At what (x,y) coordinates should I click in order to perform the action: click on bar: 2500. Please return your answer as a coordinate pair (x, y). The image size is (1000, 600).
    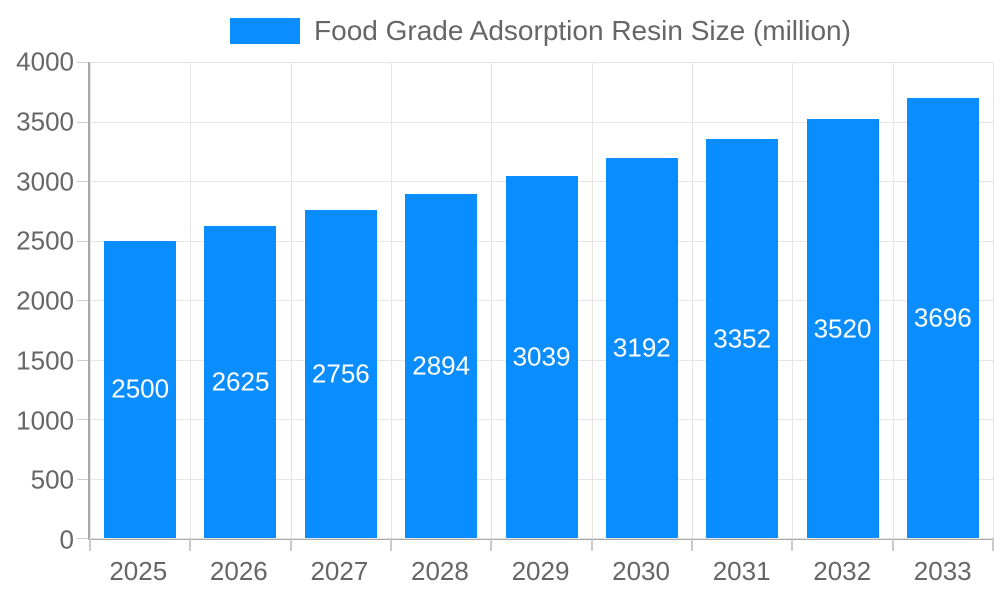
    Looking at the image, I should click on (140, 389).